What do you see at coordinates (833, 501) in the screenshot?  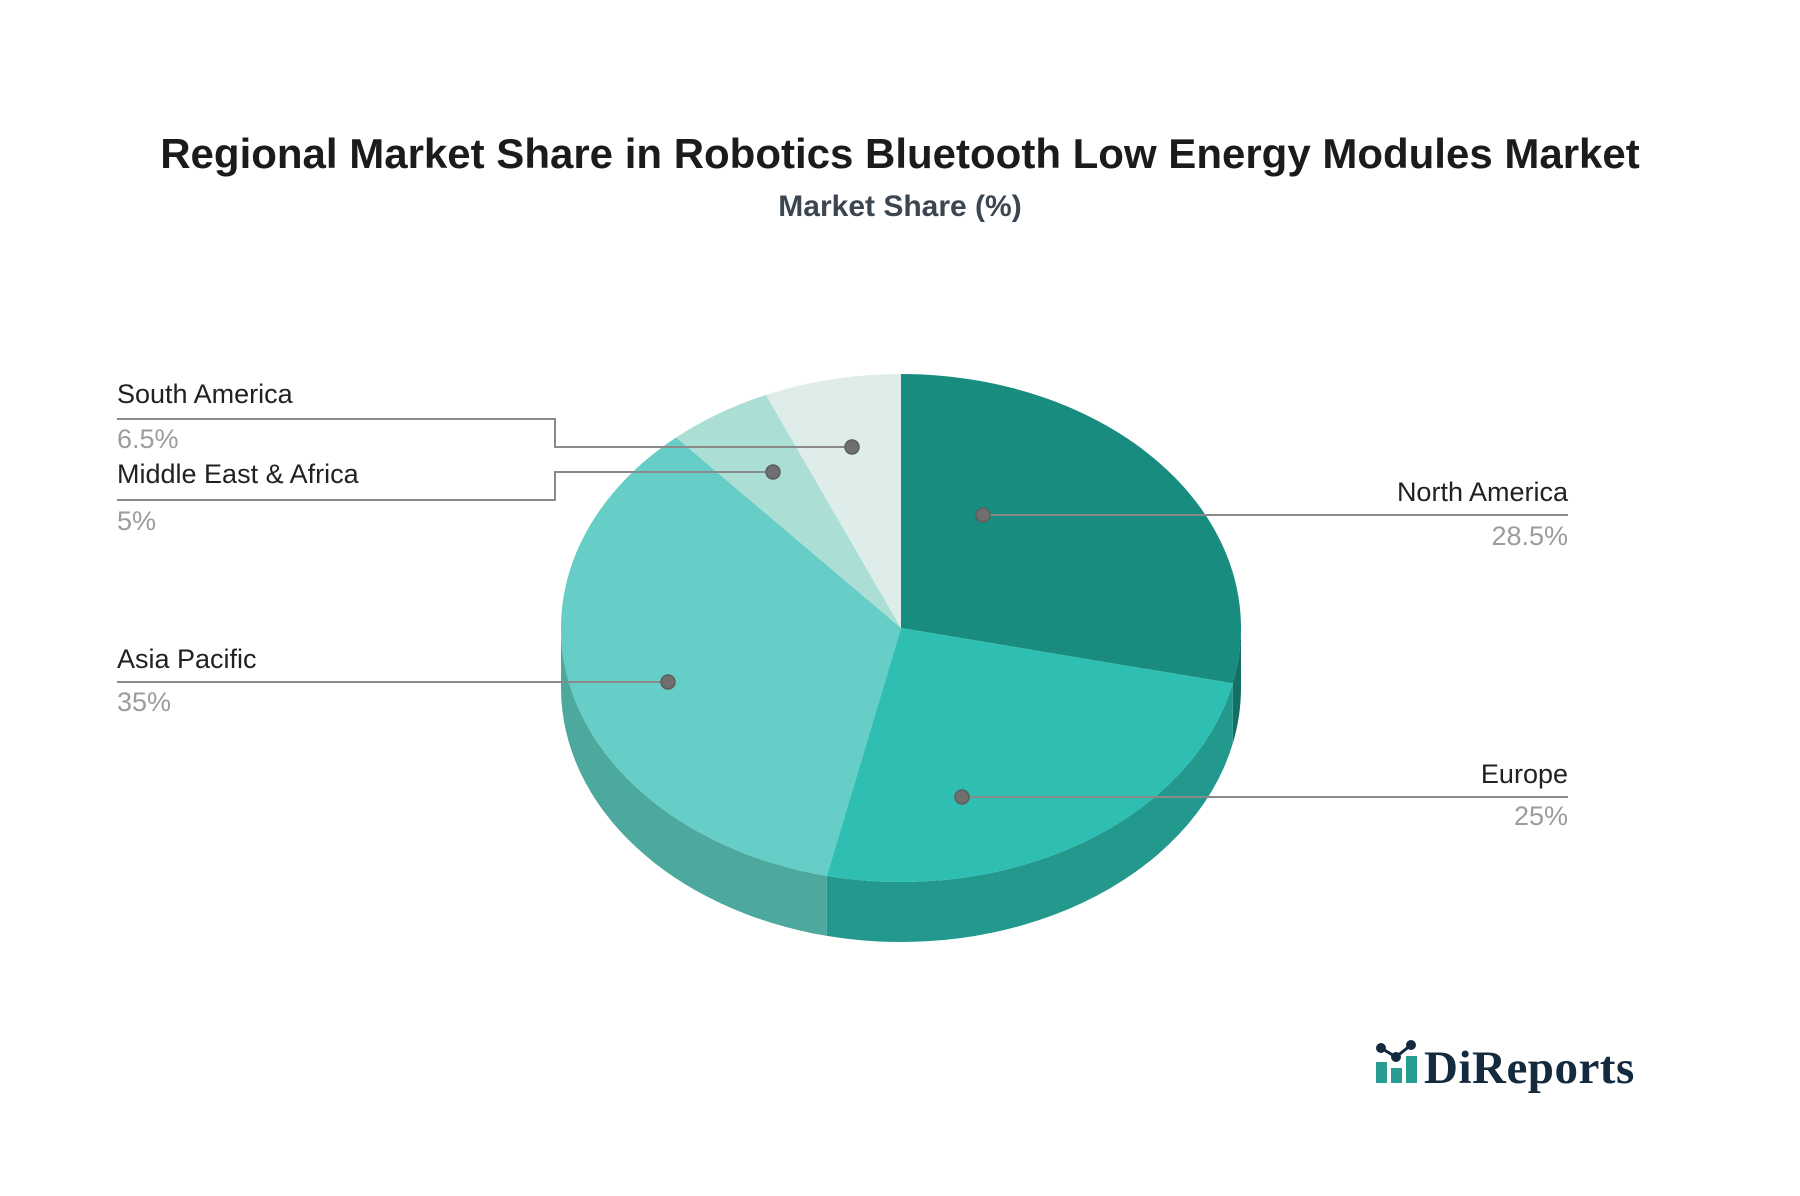 I see `pie-slice-south-america` at bounding box center [833, 501].